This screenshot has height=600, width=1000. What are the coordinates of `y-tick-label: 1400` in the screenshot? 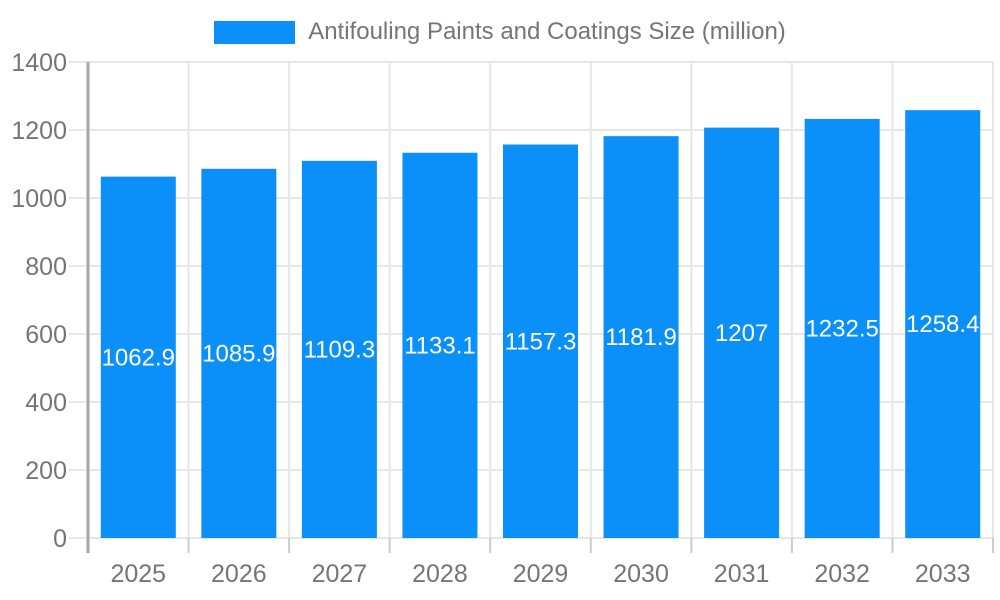 It's located at (39, 63).